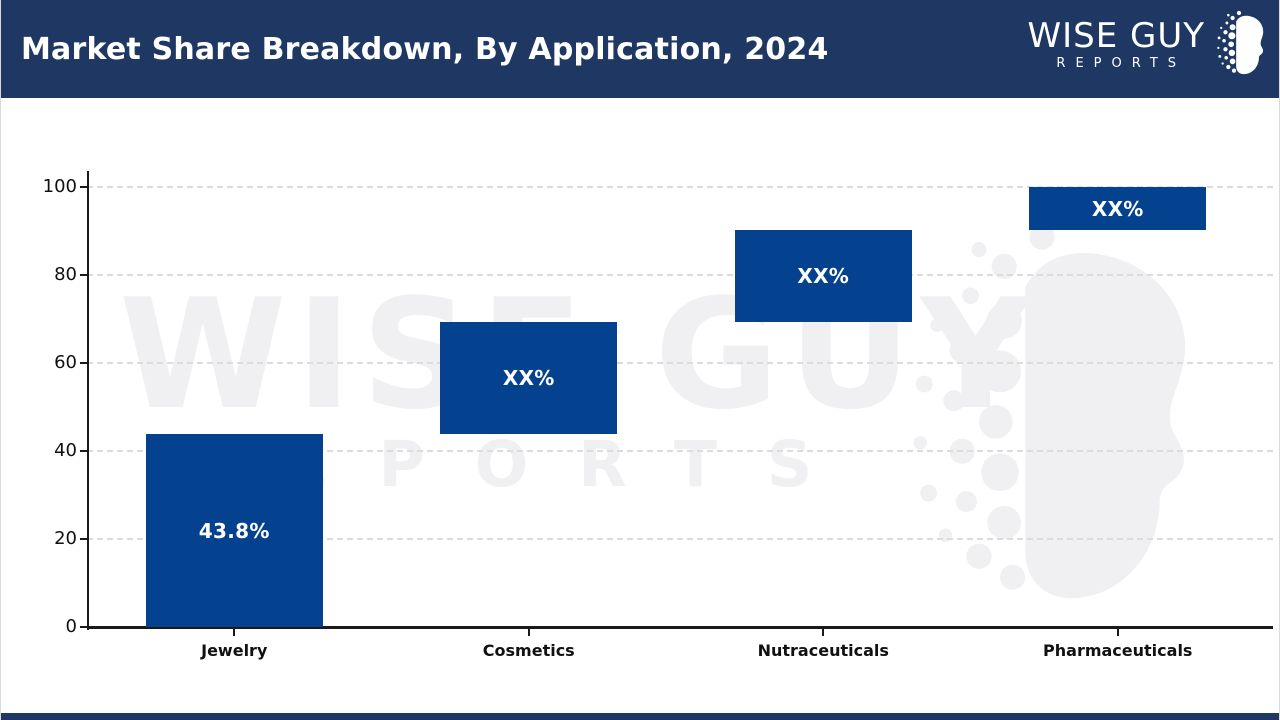 The width and height of the screenshot is (1280, 720). Describe the element at coordinates (65, 362) in the screenshot. I see `y-tick-label-60: 60` at that location.